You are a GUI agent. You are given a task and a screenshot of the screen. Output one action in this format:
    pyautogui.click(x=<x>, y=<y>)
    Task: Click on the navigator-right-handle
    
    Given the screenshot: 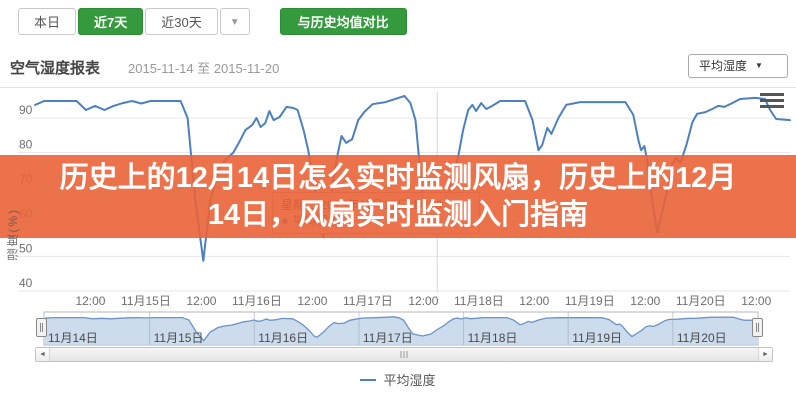 What is the action you would take?
    pyautogui.click(x=757, y=327)
    